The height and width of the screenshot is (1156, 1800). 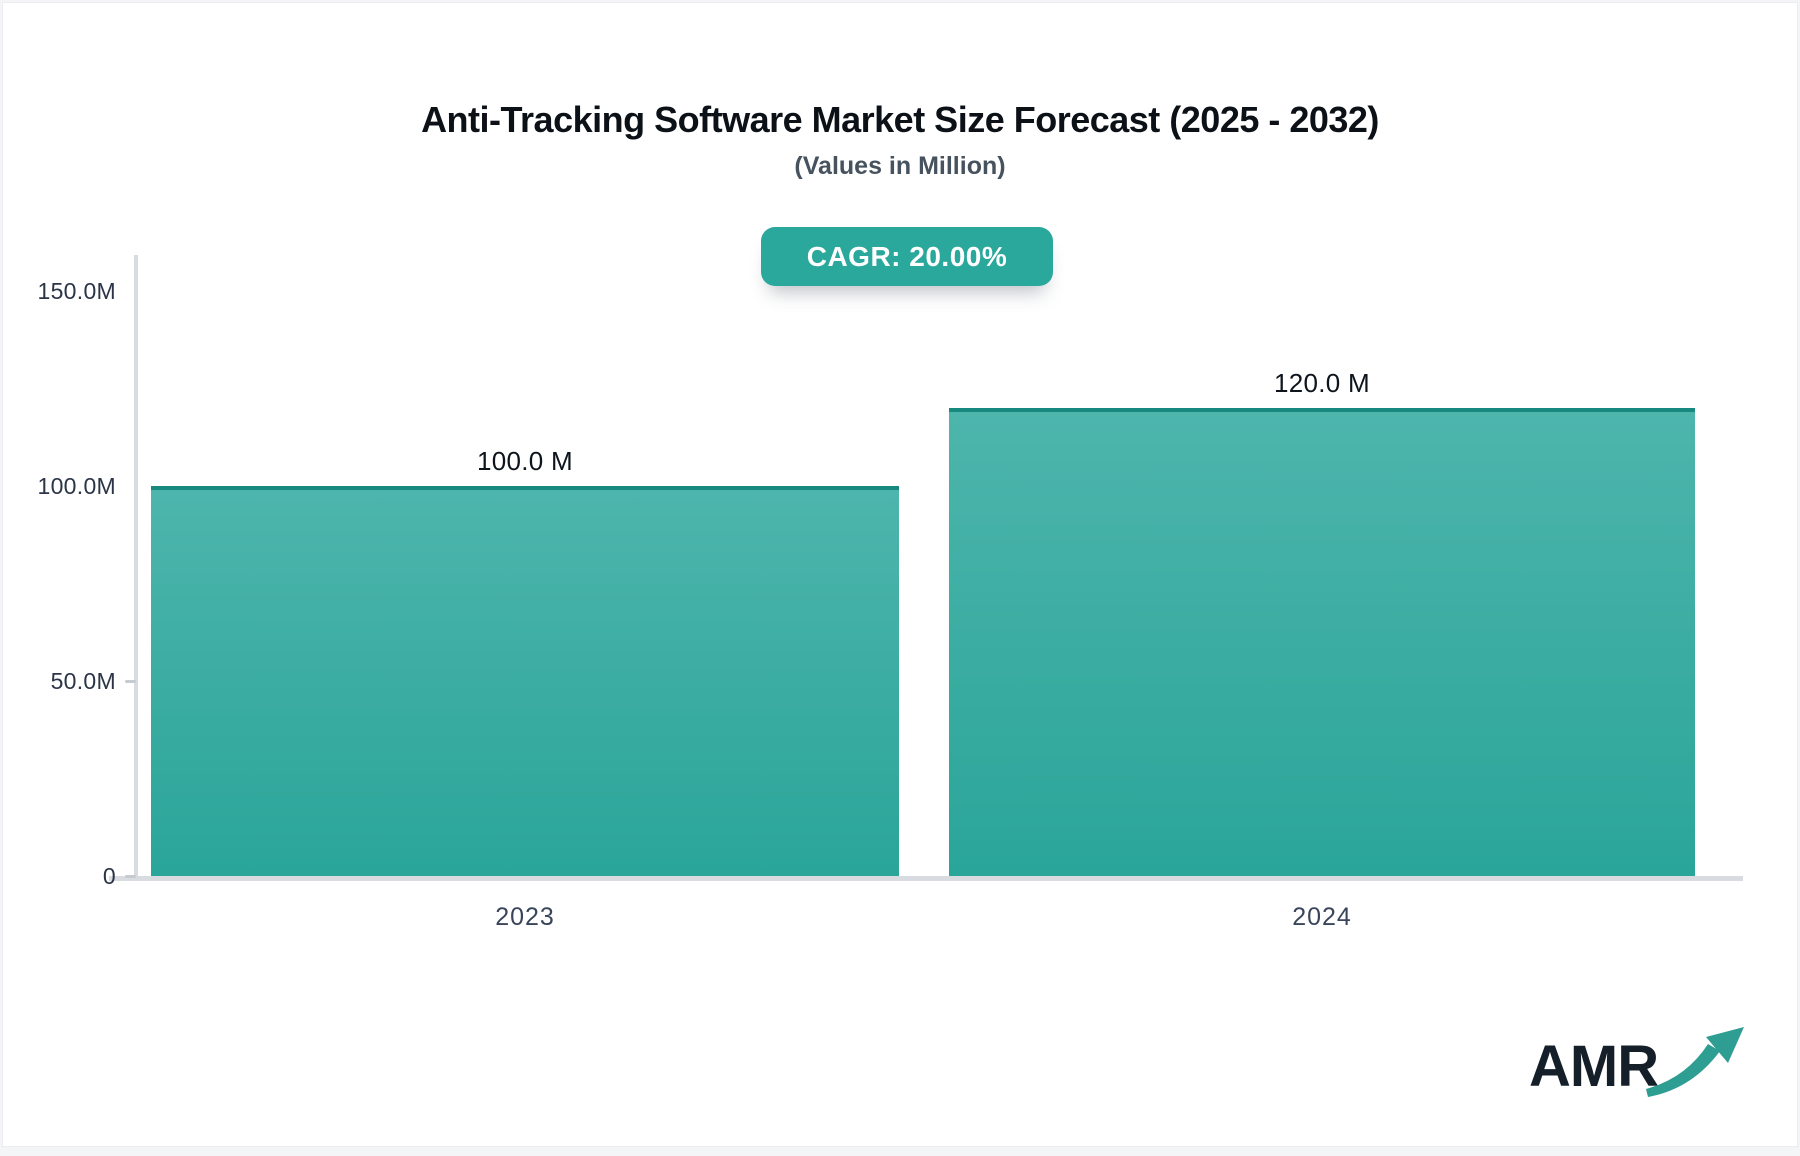 I want to click on bar-2023, so click(x=525, y=681).